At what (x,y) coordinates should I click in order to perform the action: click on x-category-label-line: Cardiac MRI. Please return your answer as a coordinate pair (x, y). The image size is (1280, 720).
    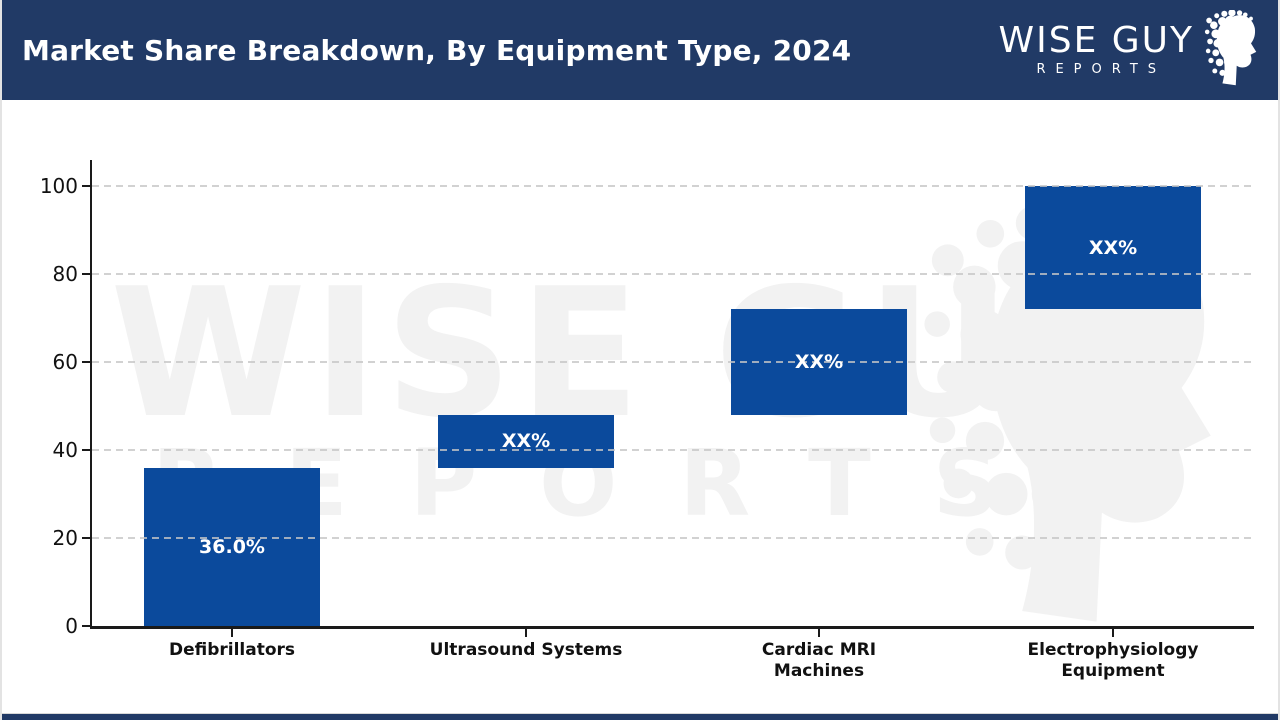
    Looking at the image, I should click on (819, 650).